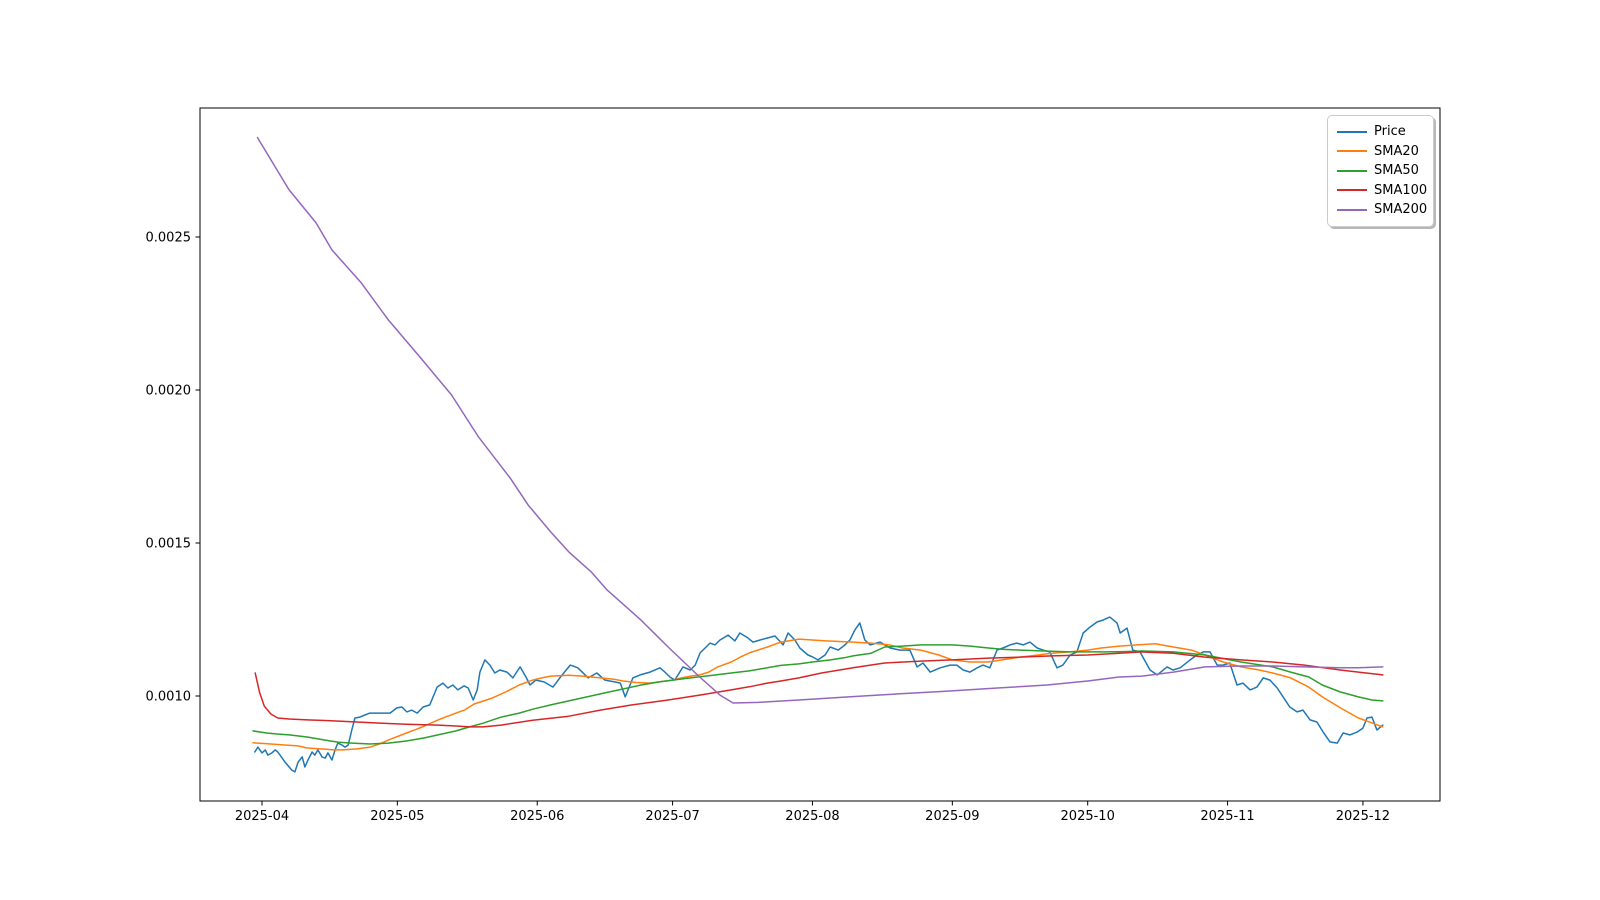  Describe the element at coordinates (1396, 171) in the screenshot. I see `legend-label: SMA50` at that location.